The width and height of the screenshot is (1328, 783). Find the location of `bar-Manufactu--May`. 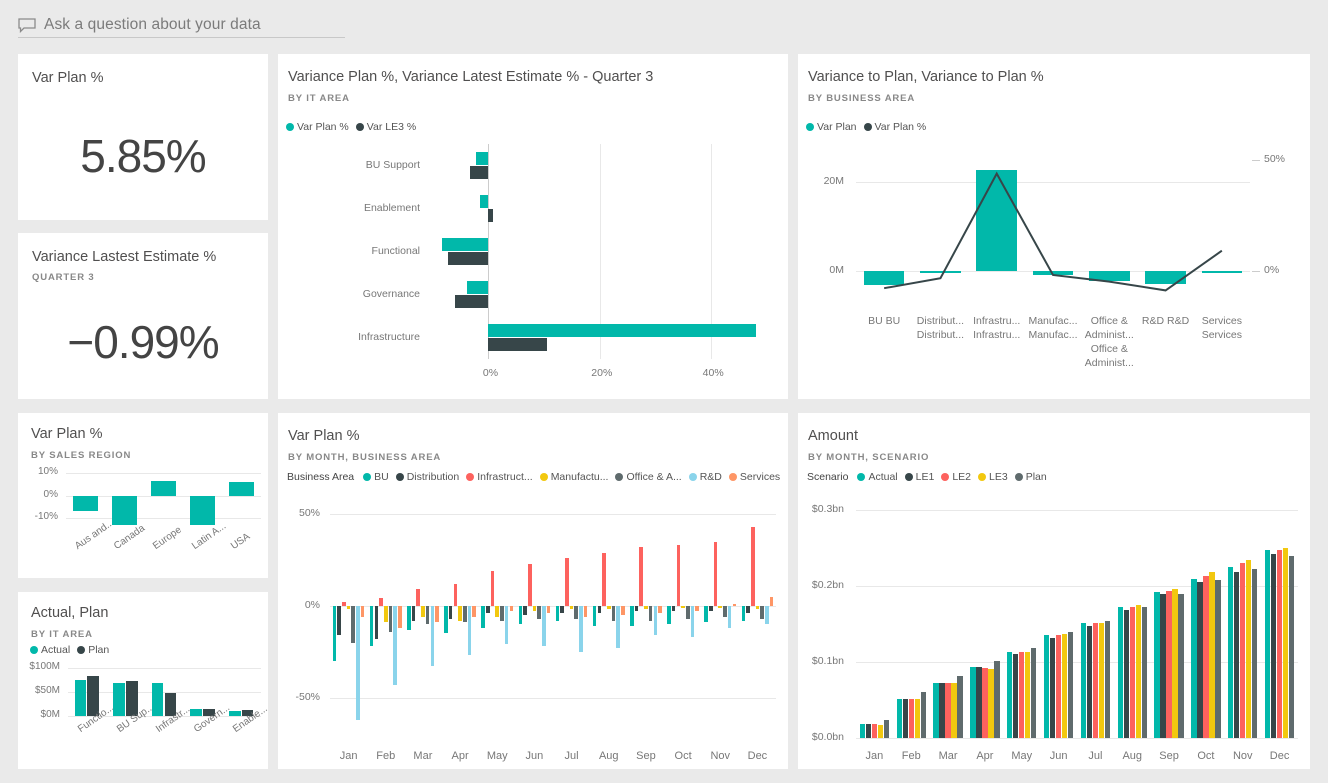

bar-Manufactu--May is located at coordinates (497, 611).